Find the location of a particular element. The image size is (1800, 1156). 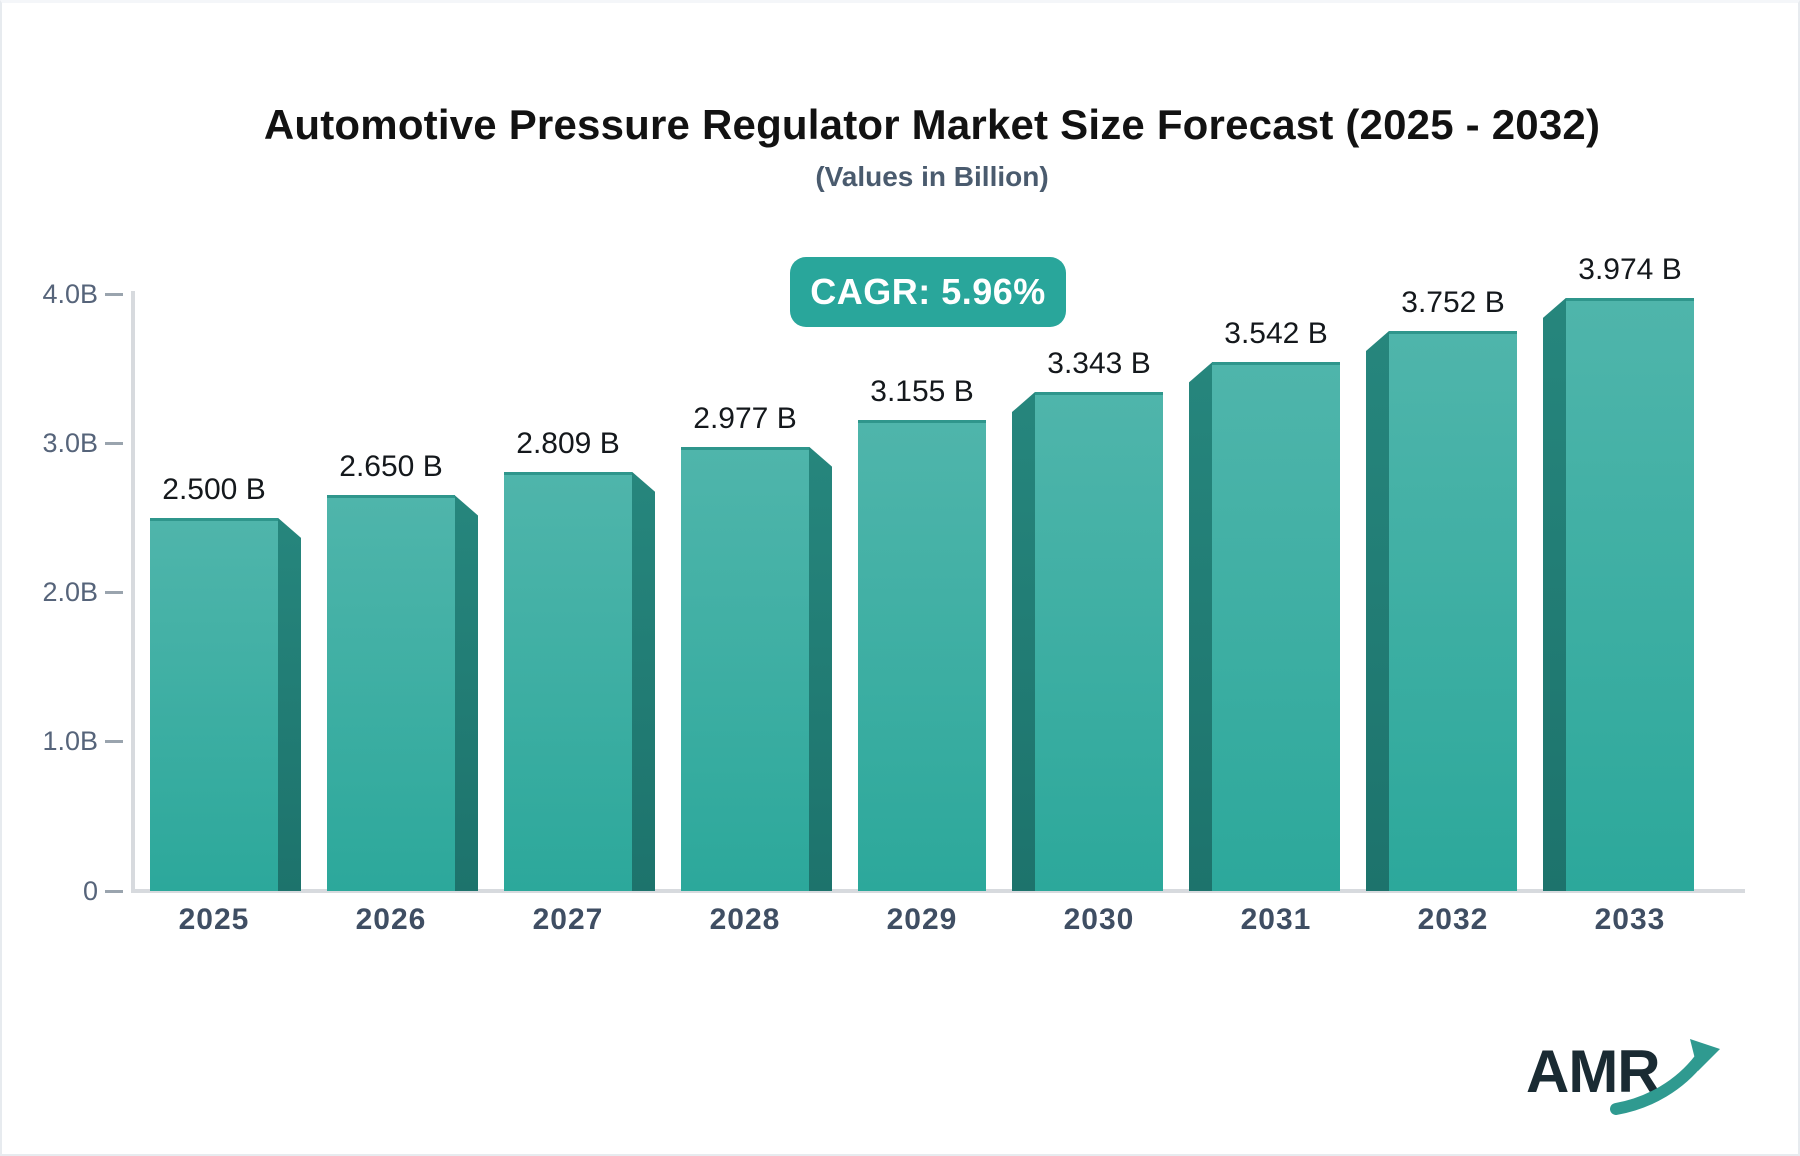

bar-2029 is located at coordinates (922, 655).